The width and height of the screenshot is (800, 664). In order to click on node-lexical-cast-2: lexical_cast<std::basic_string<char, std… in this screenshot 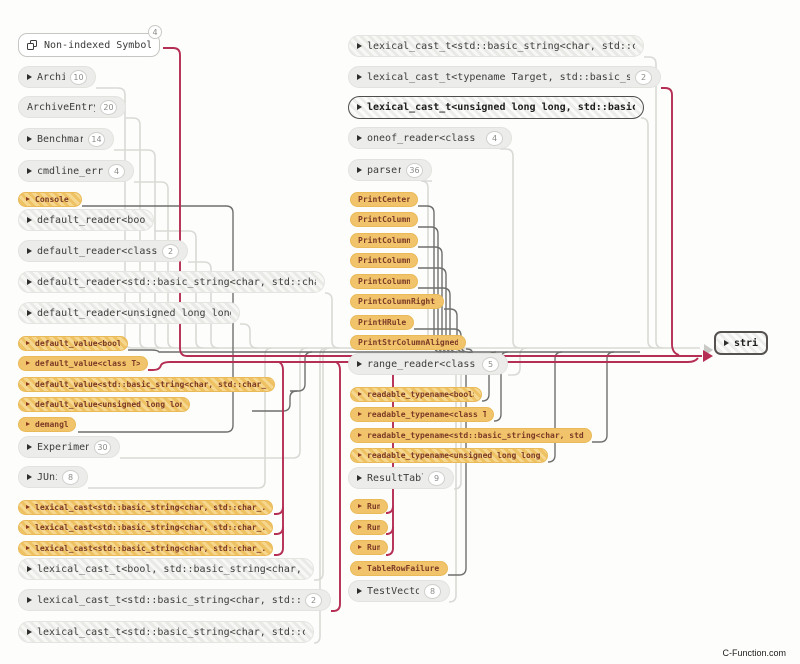, I will do `click(145, 527)`.